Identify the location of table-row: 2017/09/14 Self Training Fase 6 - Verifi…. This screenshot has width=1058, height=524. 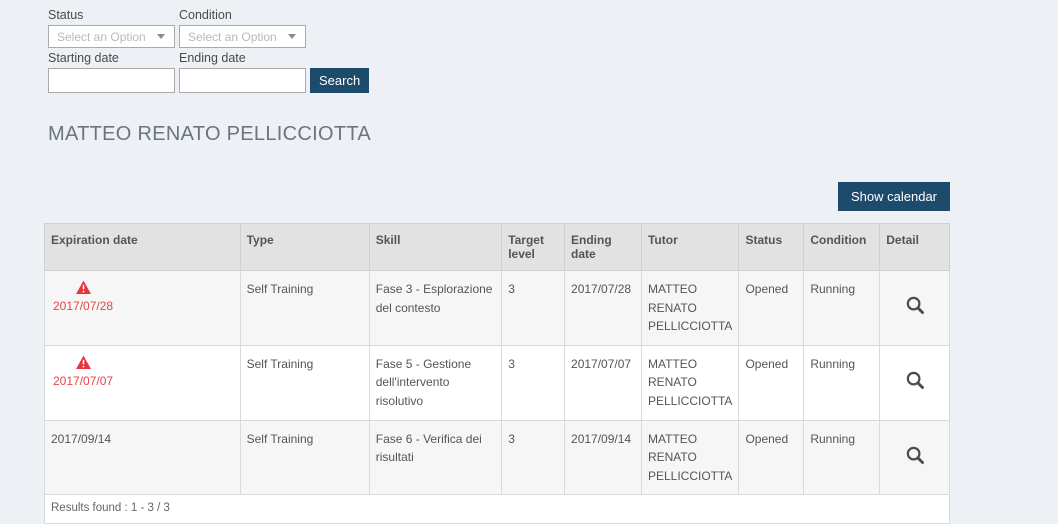
(497, 457).